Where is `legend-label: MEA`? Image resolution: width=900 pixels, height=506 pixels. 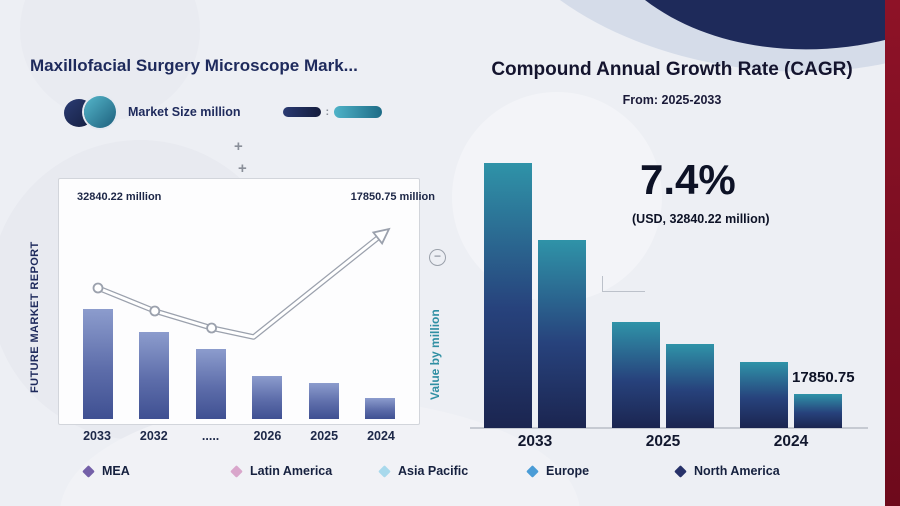
legend-label: MEA is located at coordinates (116, 471).